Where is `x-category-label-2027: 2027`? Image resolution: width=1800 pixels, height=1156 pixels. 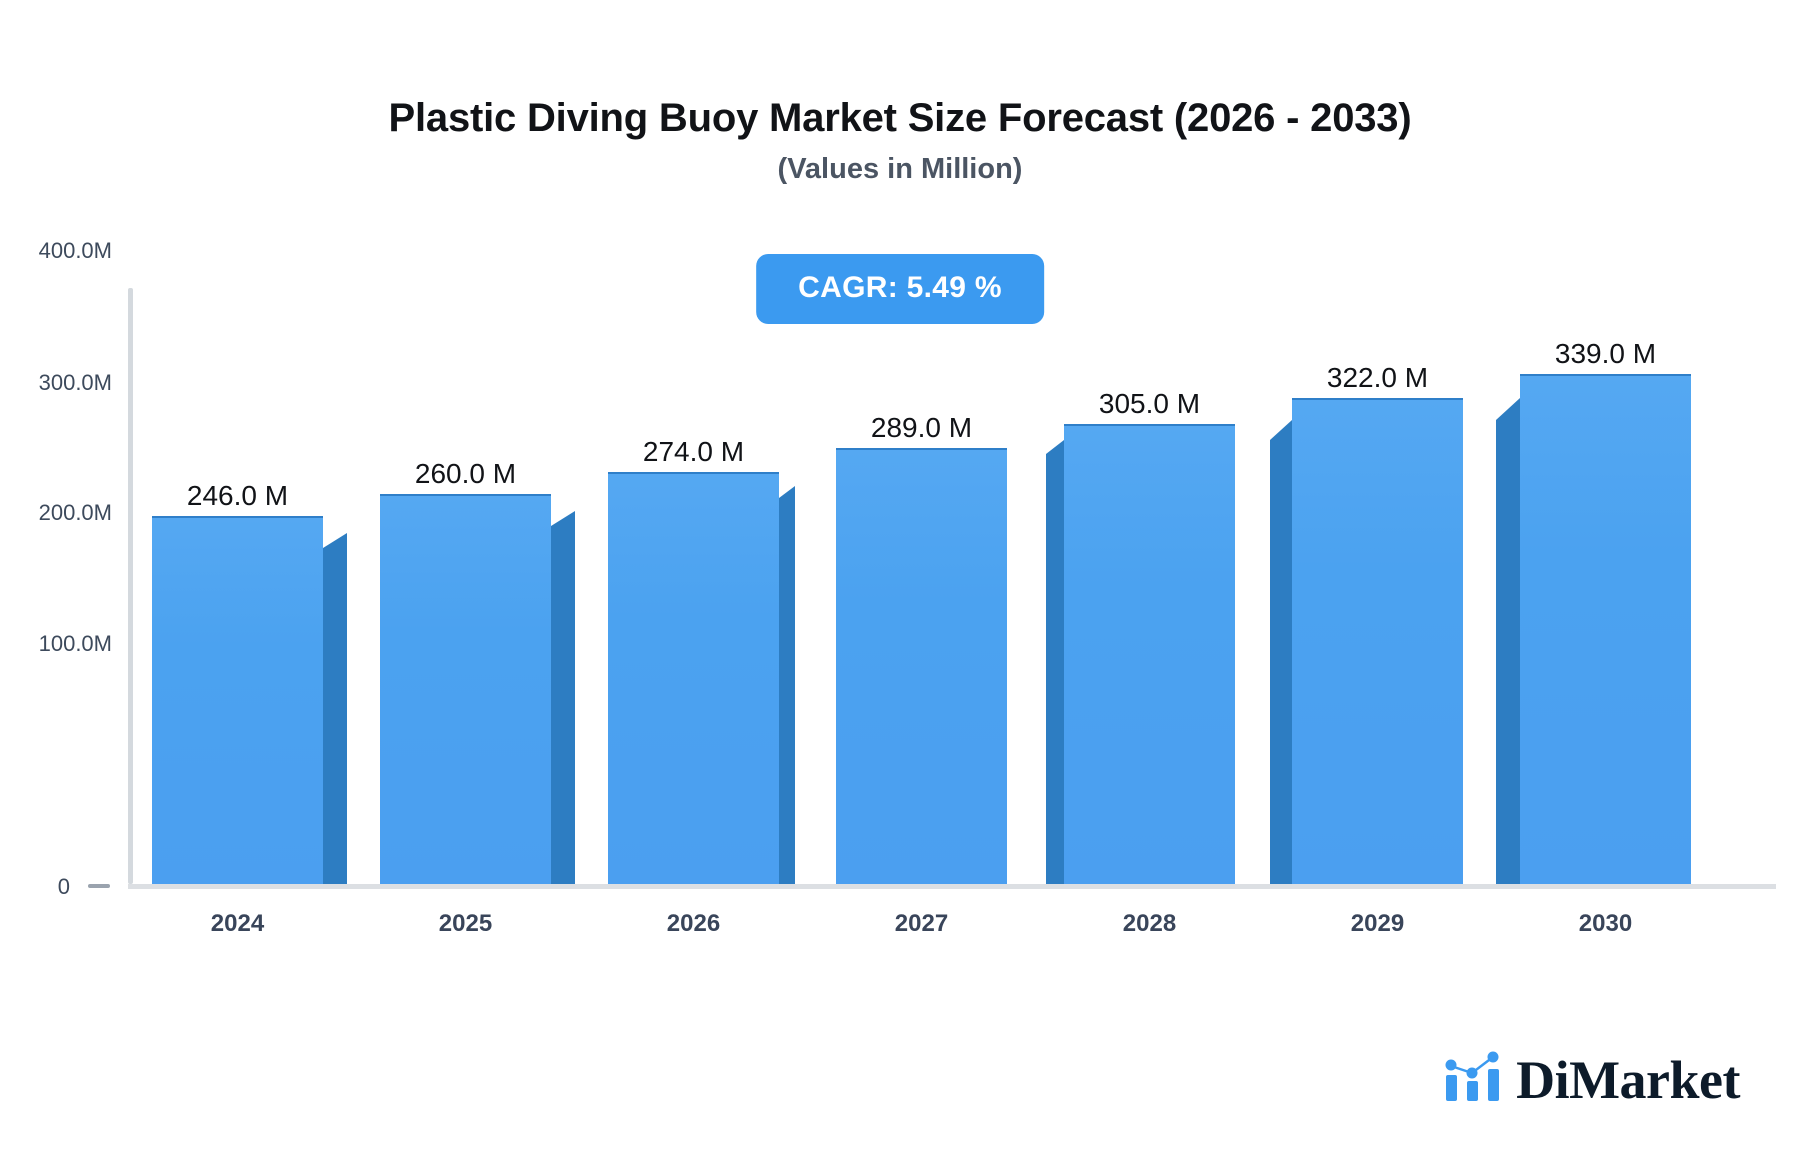 x-category-label-2027: 2027 is located at coordinates (921, 923).